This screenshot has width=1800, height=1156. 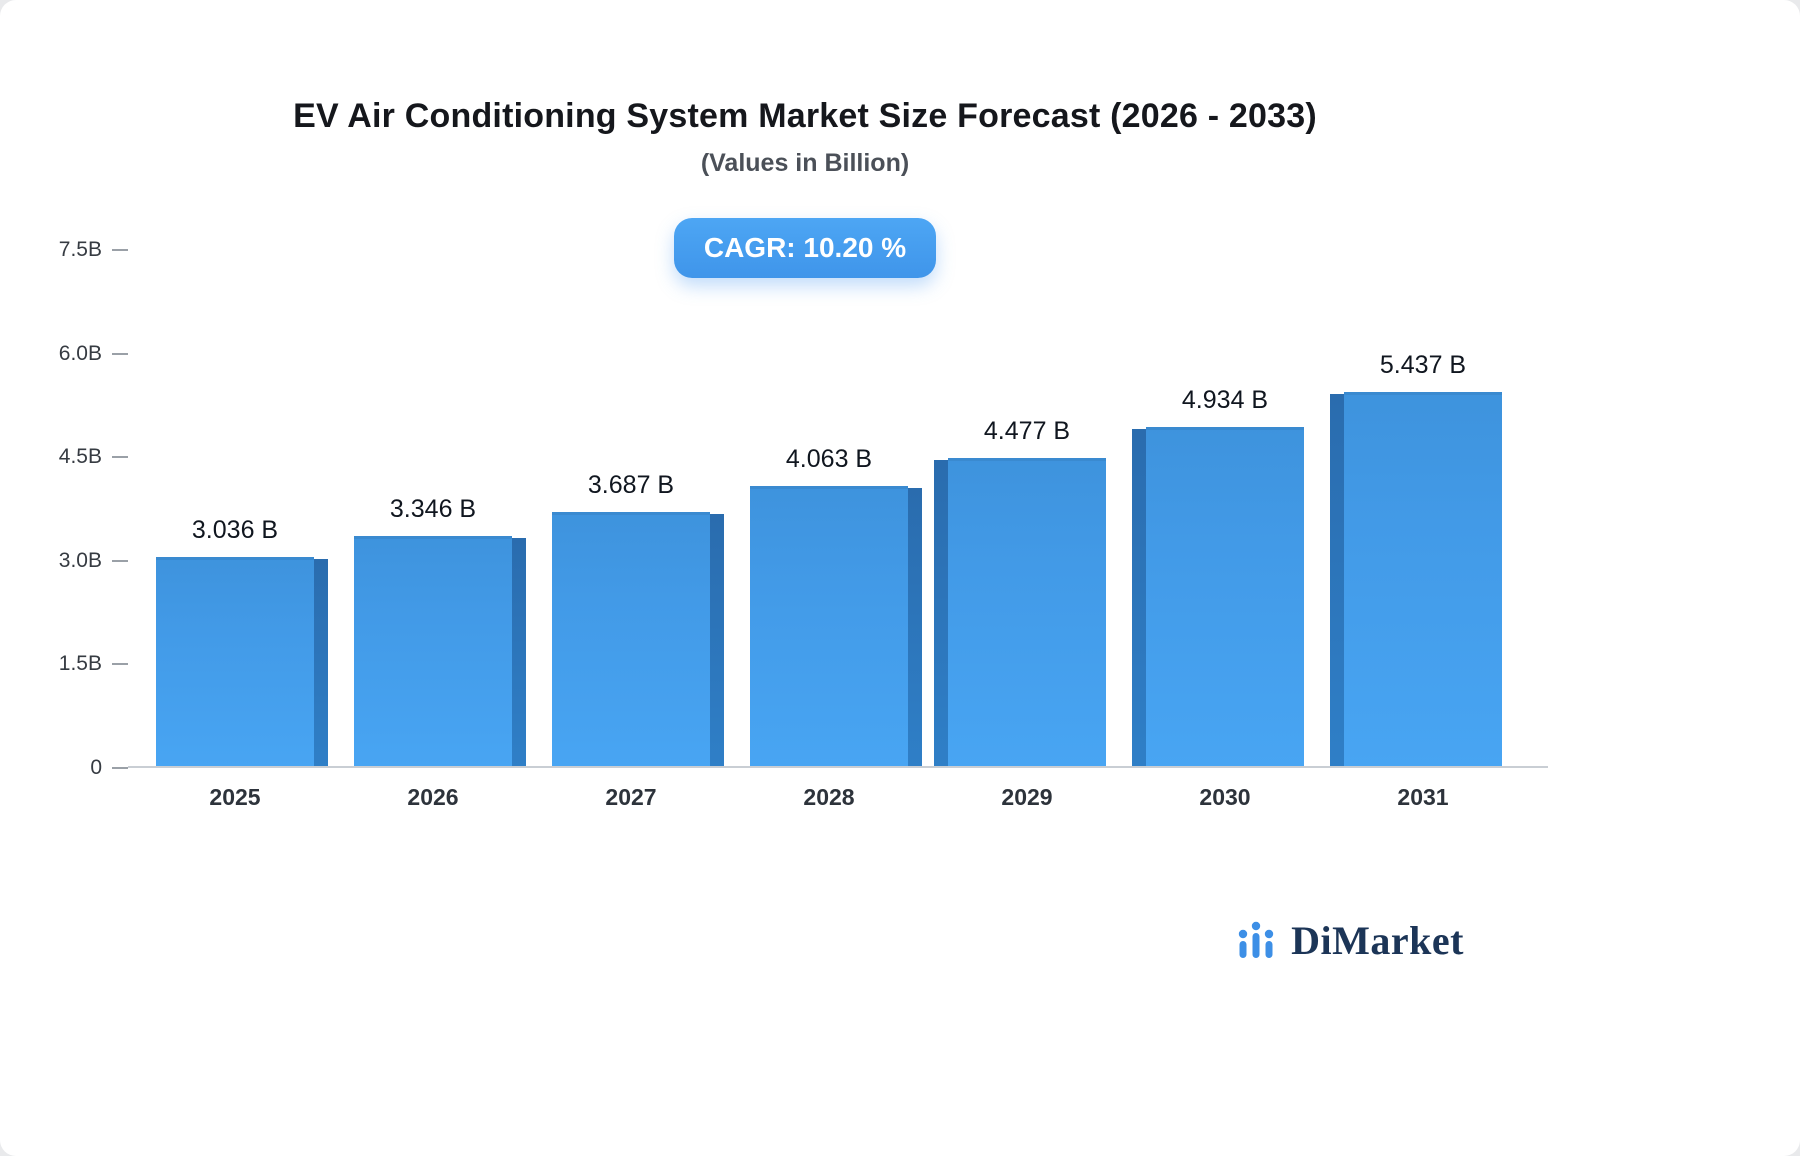 I want to click on y-tick-label: 4.5B, so click(x=80, y=457).